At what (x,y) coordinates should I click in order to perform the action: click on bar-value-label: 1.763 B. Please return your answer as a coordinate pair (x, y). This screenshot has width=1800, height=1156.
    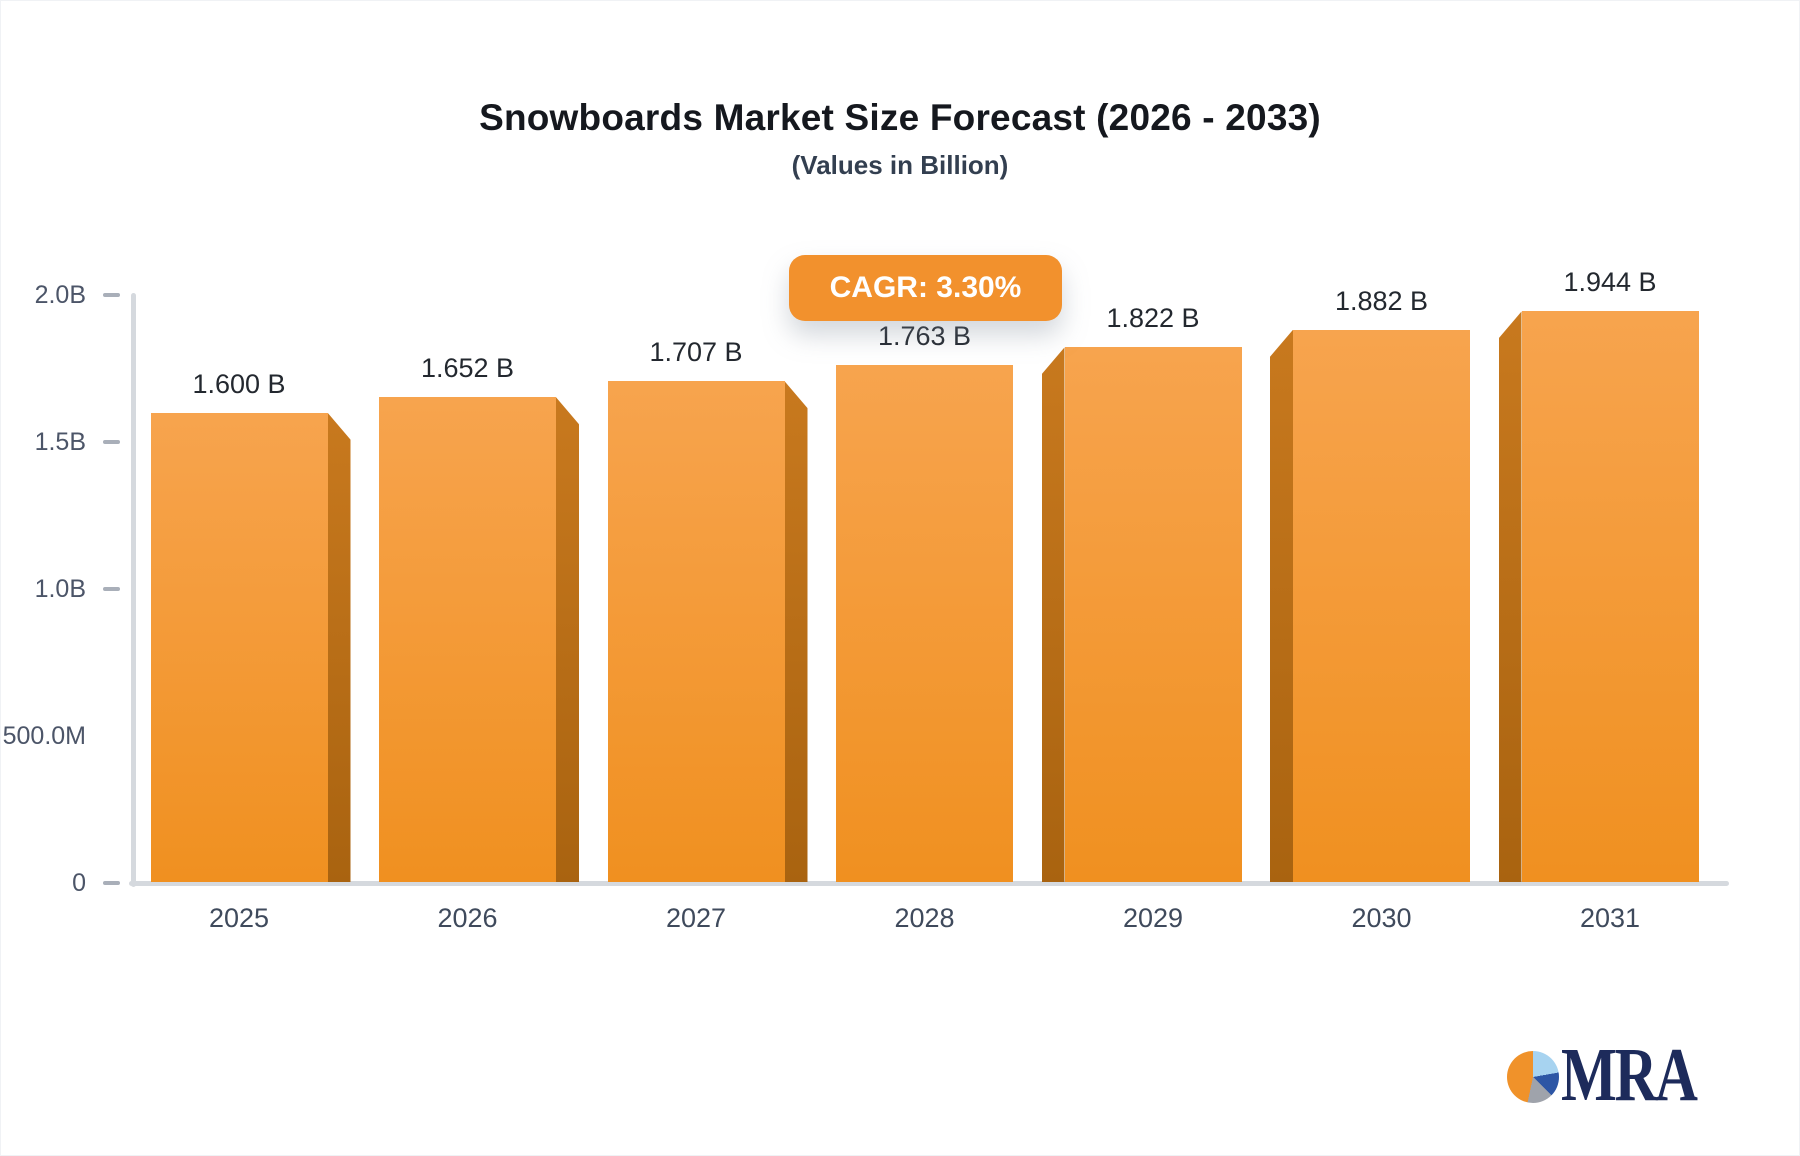
    Looking at the image, I should click on (924, 335).